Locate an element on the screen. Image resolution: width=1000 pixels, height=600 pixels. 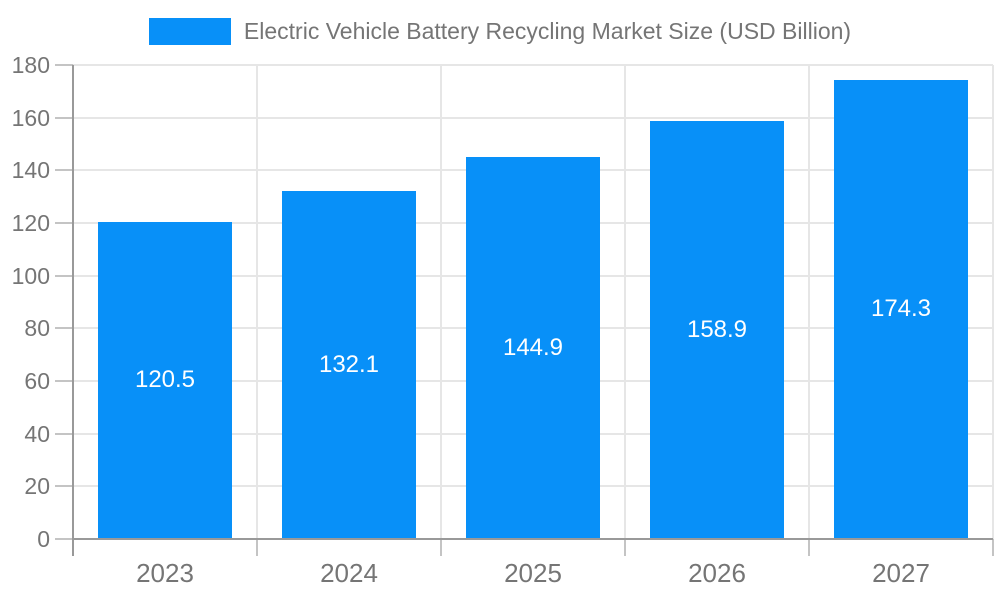
bar-2024: 132.1 is located at coordinates (349, 364).